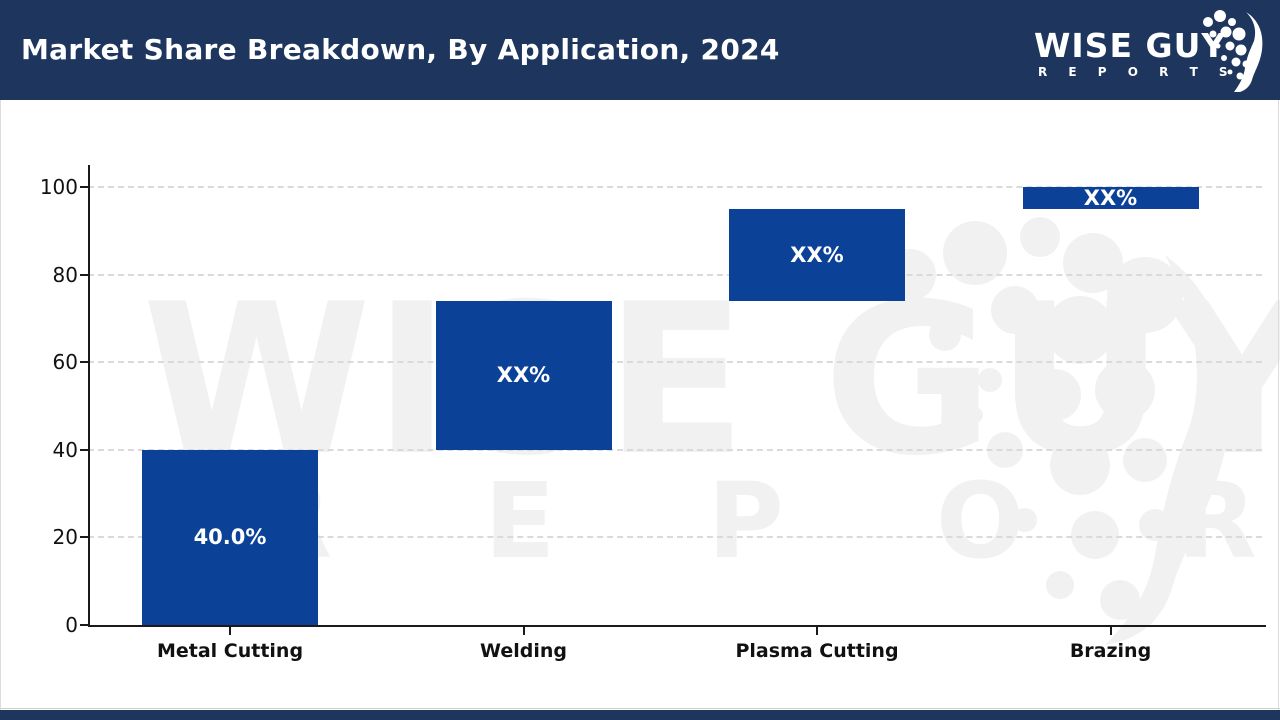 Image resolution: width=1280 pixels, height=720 pixels. What do you see at coordinates (1110, 651) in the screenshot?
I see `x-axis-category-label: Brazing` at bounding box center [1110, 651].